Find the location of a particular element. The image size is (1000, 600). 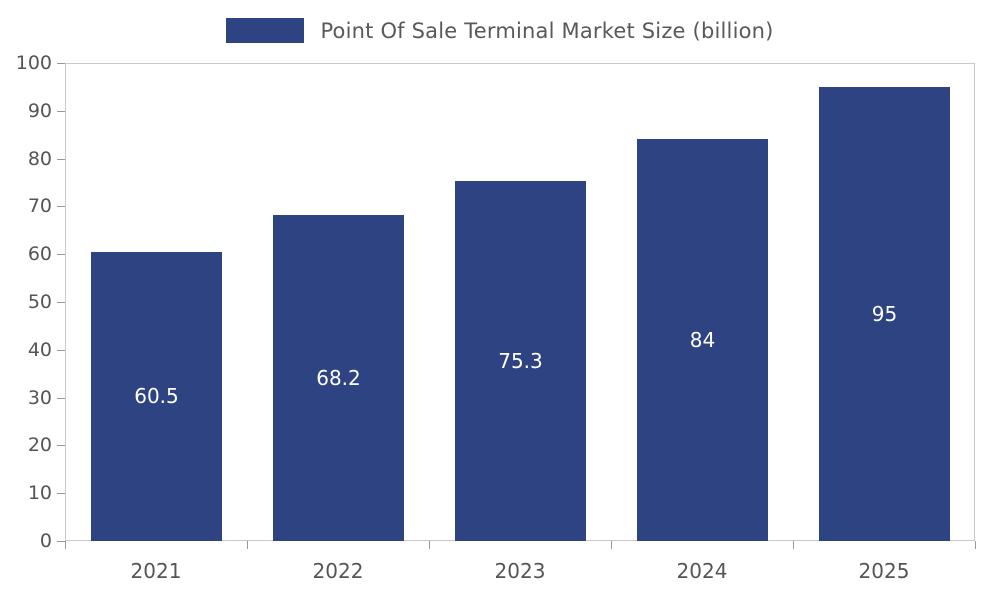

bar-value-label: 84 is located at coordinates (702, 340).